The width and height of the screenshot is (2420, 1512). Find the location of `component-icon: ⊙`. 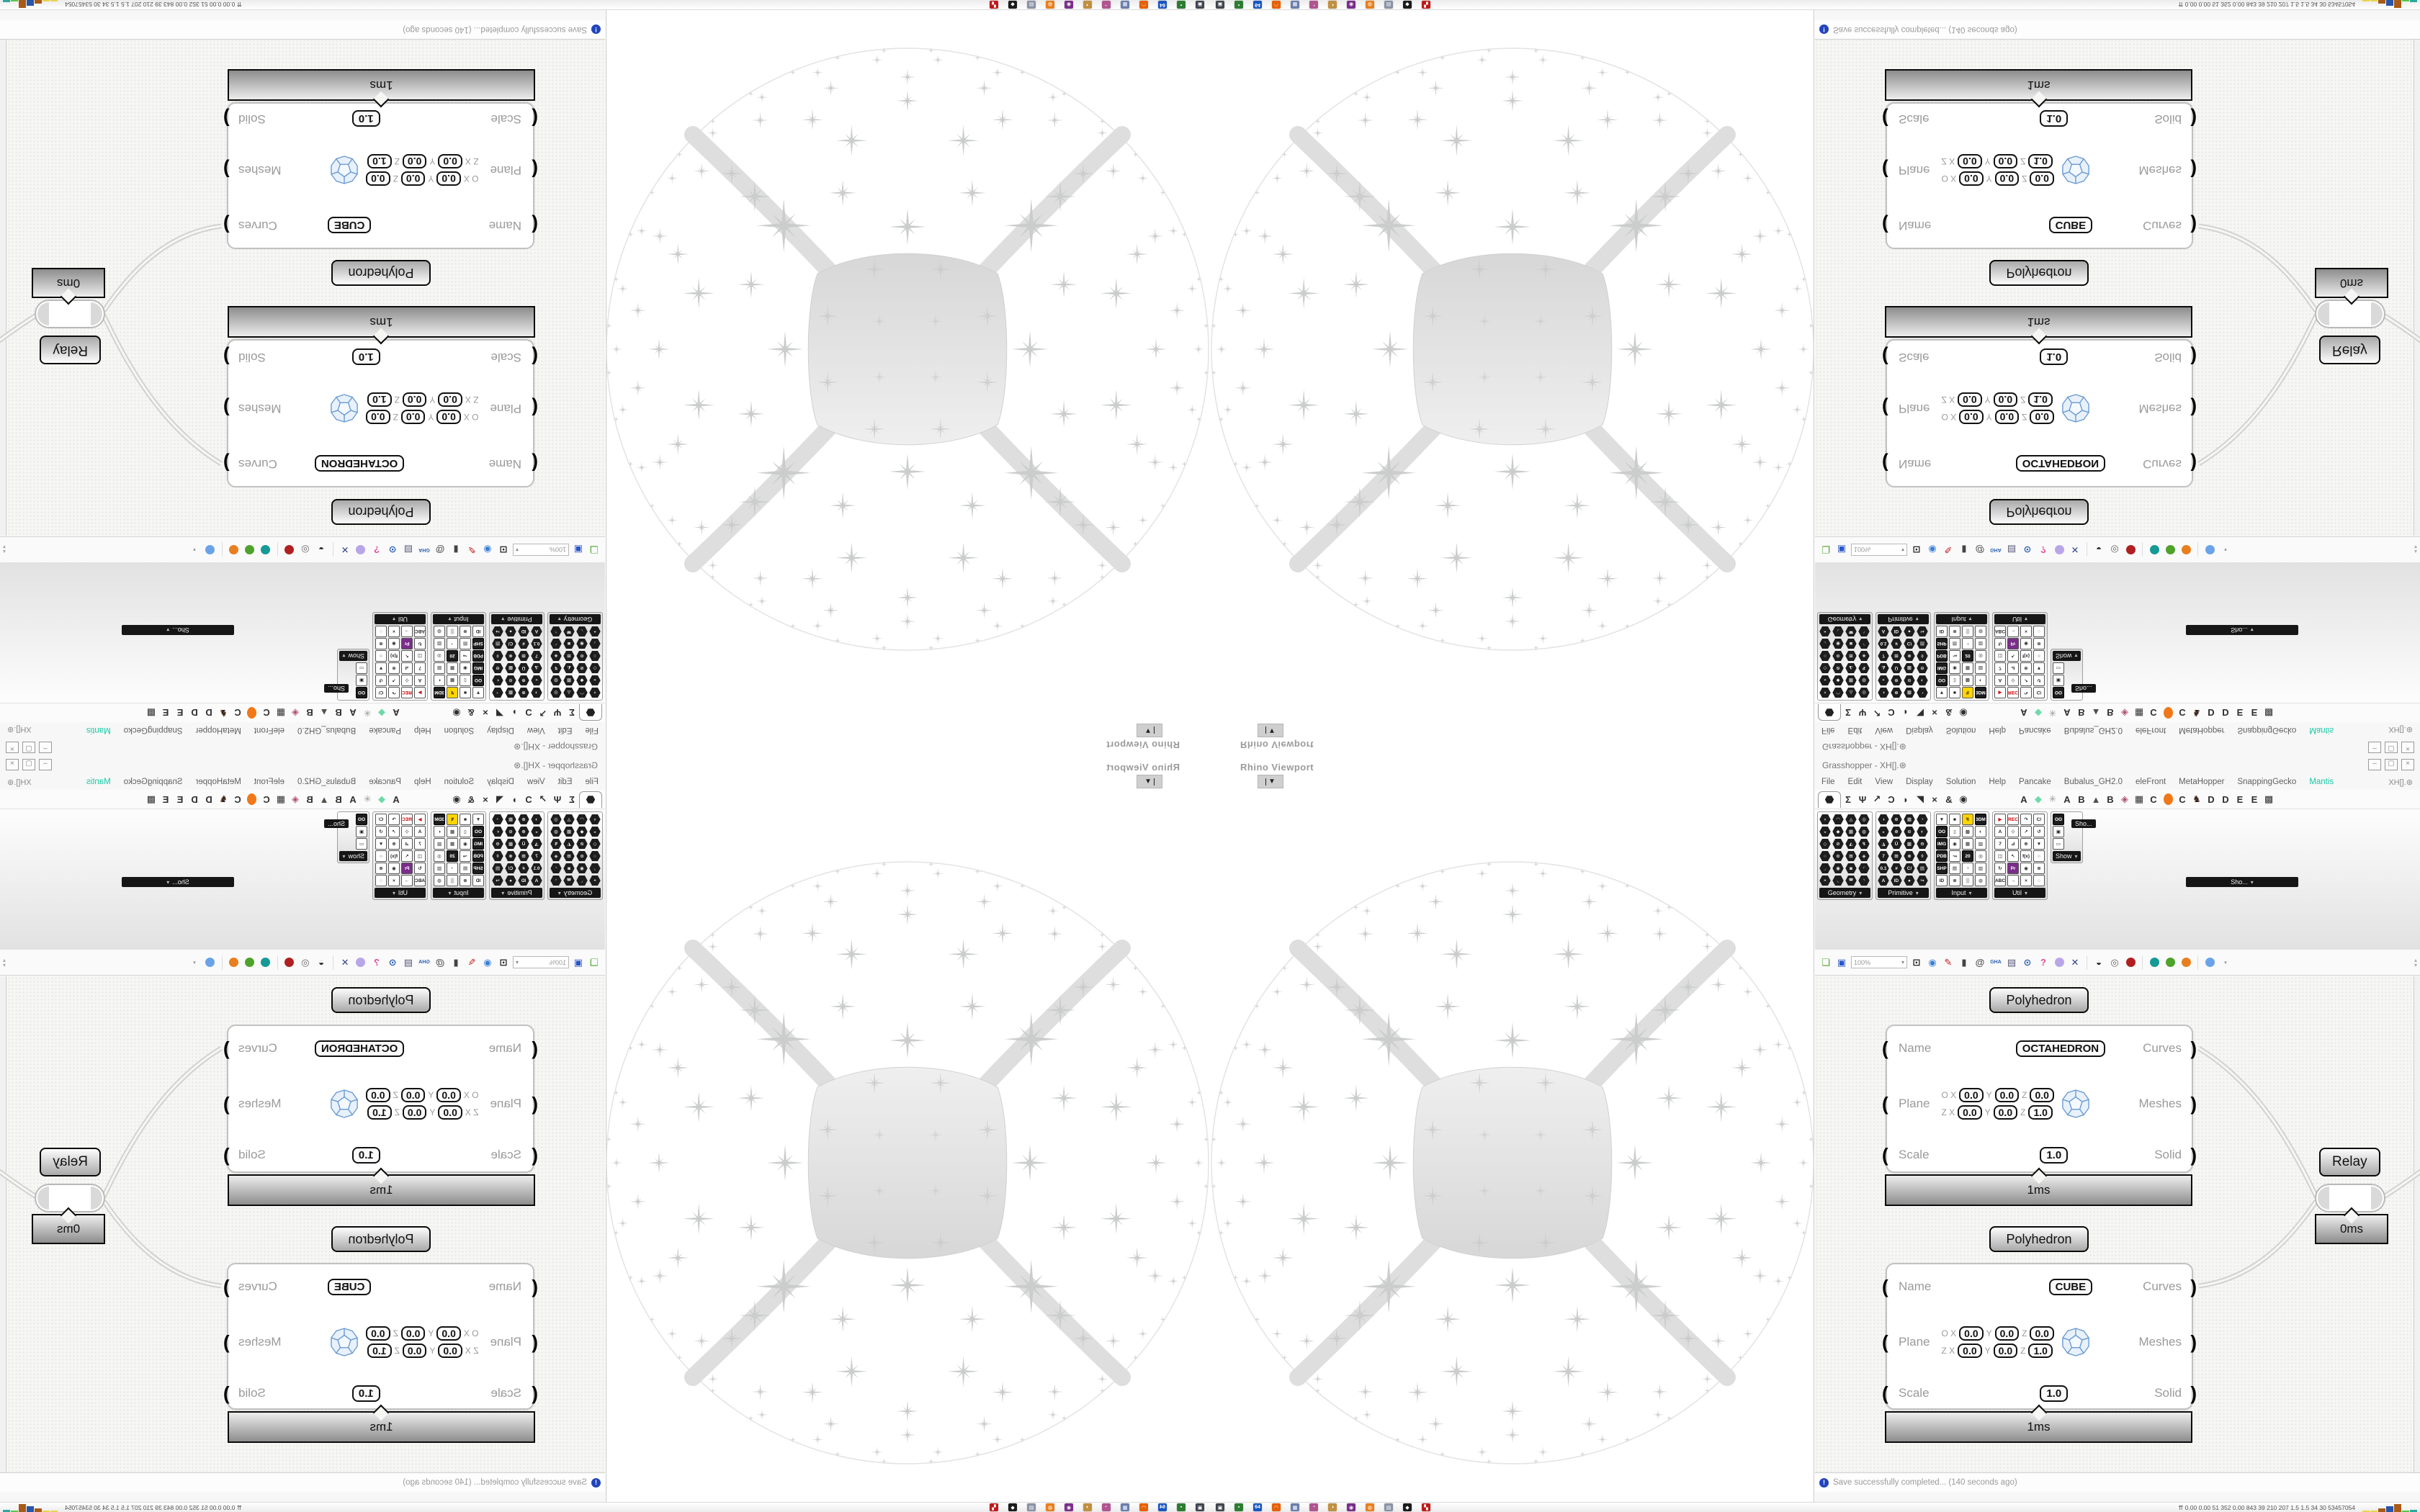

component-icon: ⊙ is located at coordinates (1838, 656).